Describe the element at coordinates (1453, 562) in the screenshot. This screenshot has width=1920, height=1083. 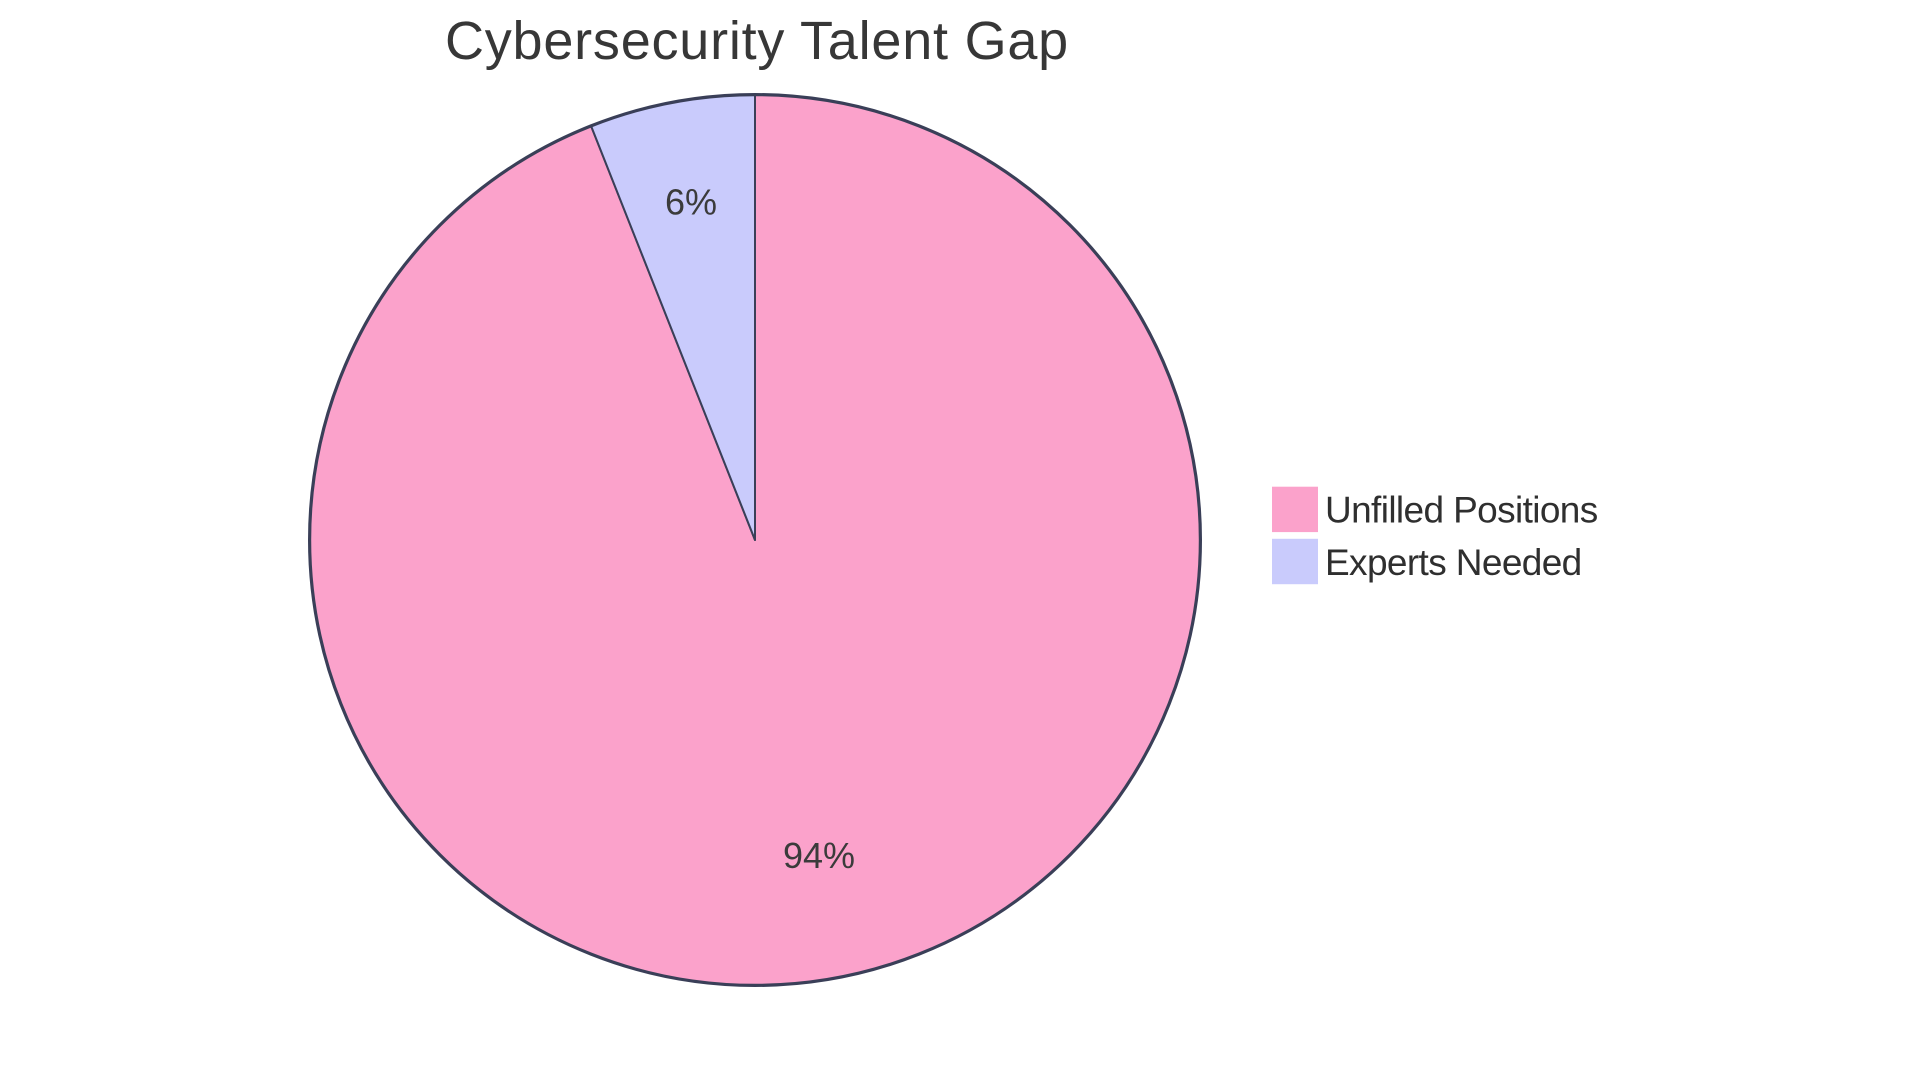
I see `svg-text: Experts Needed` at that location.